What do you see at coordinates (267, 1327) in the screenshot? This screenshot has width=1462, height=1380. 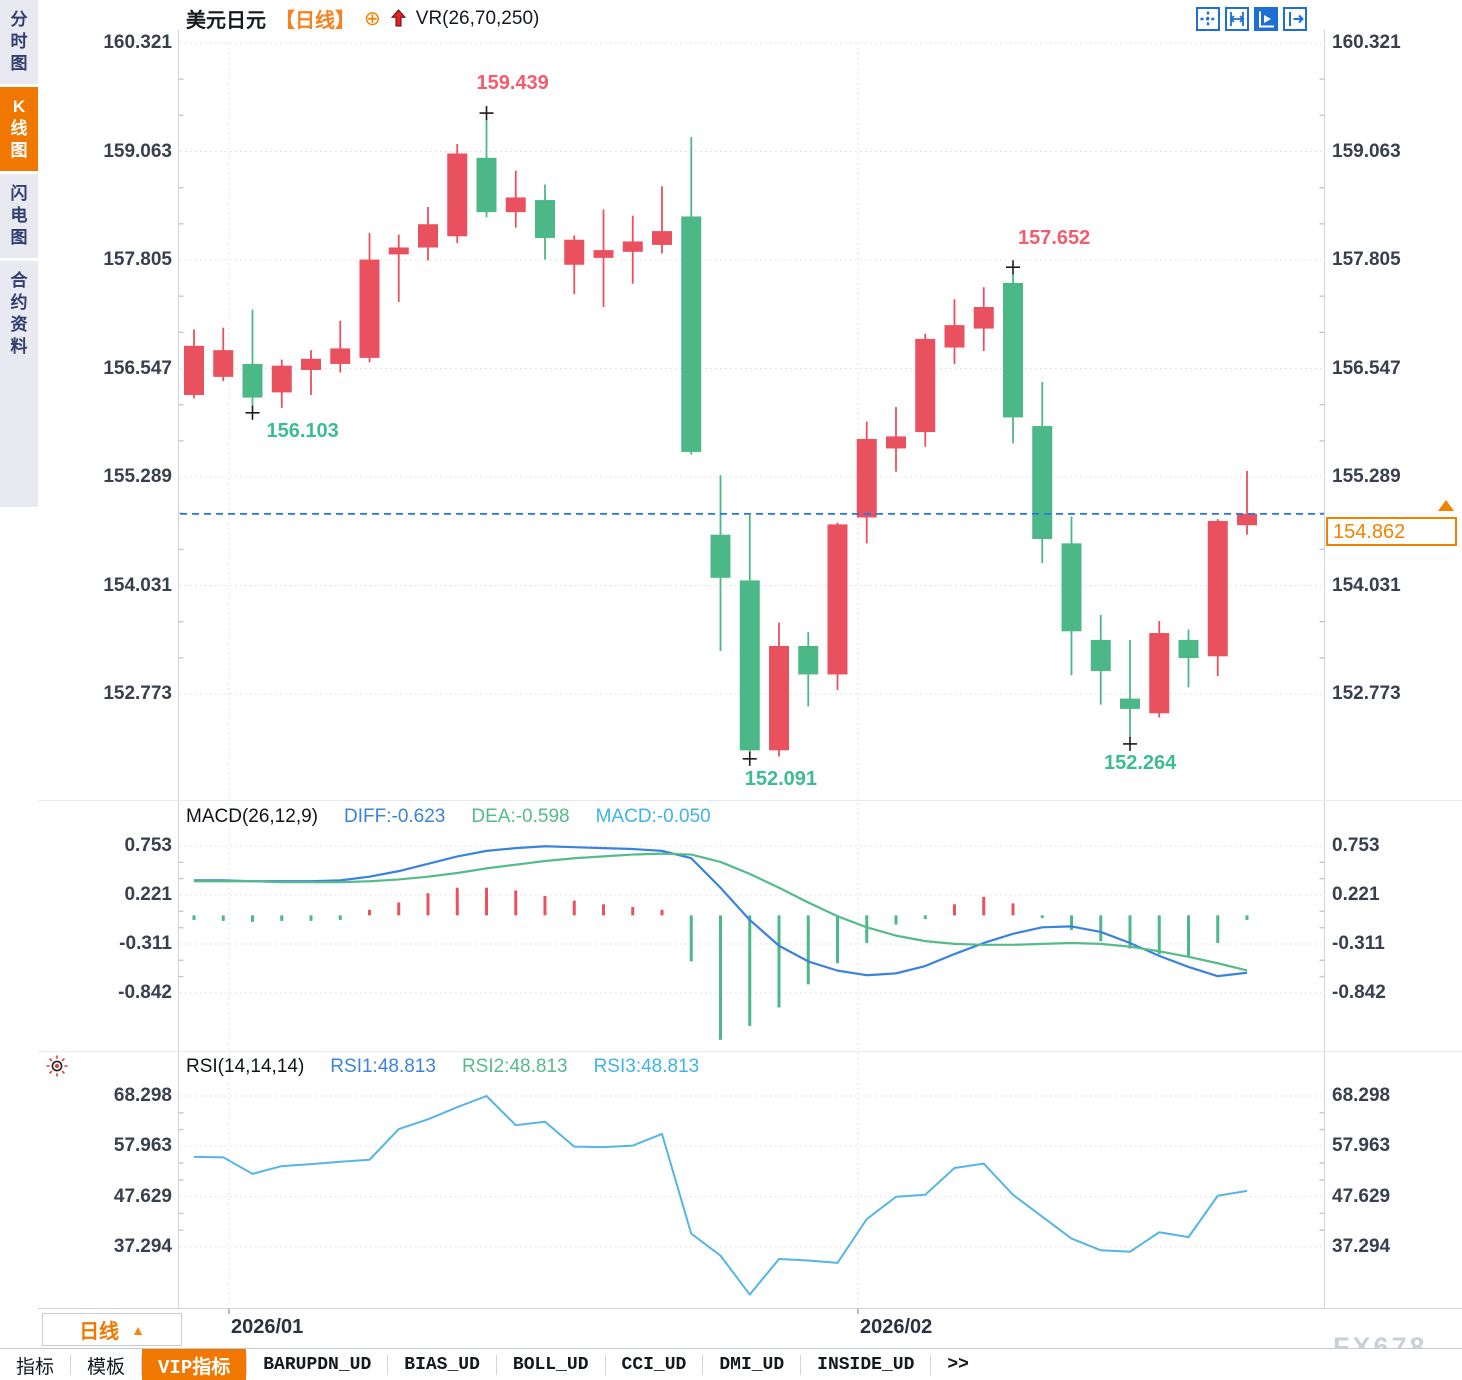 I see `x-axis-month-label: 2026/01` at bounding box center [267, 1327].